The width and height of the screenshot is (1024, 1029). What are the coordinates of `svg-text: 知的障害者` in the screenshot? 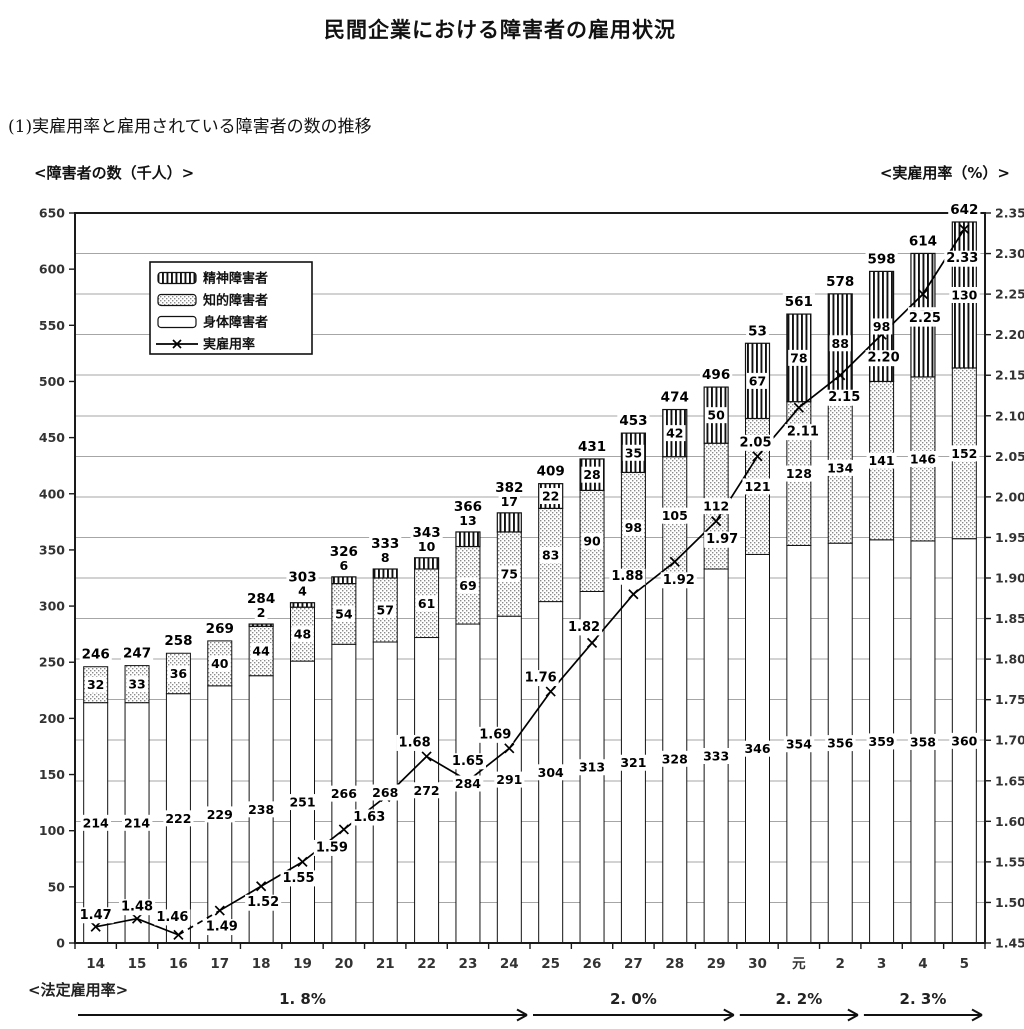 It's located at (235, 301).